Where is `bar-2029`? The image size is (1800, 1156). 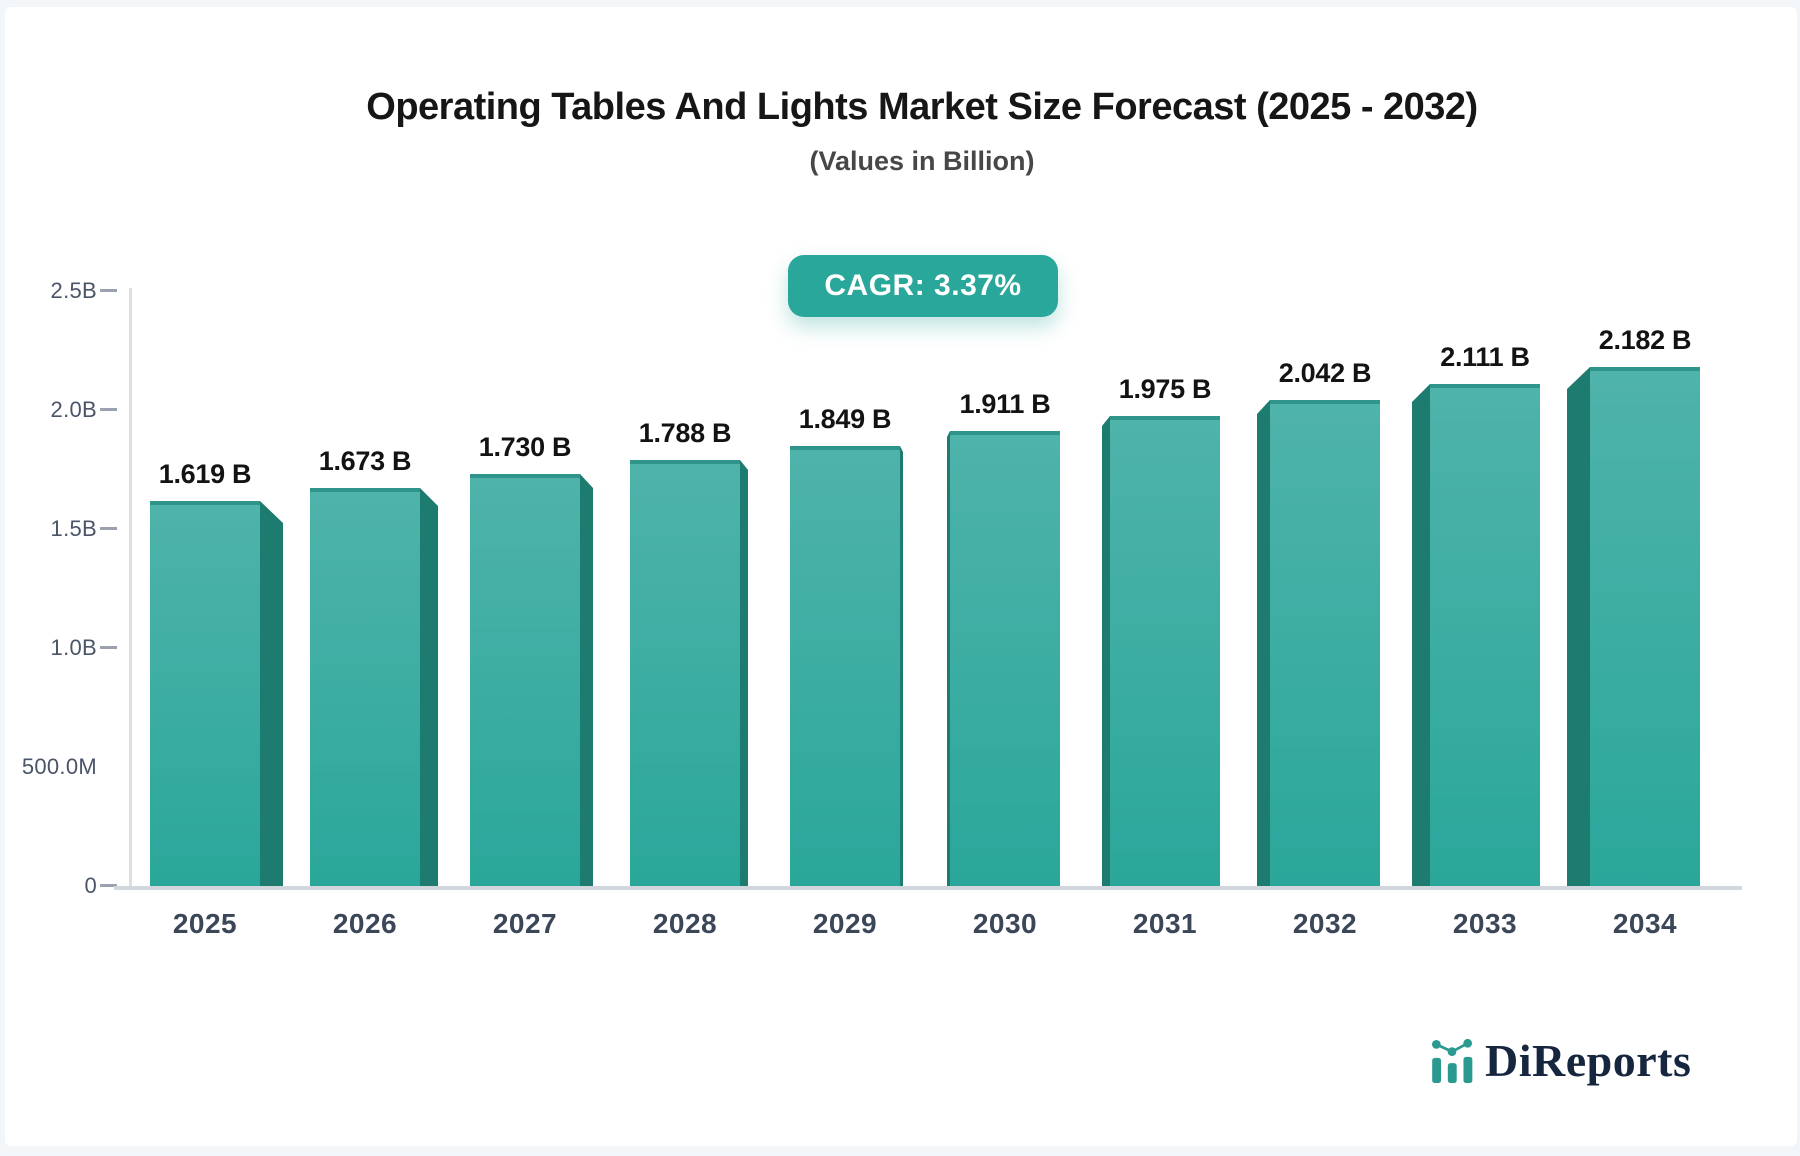 bar-2029 is located at coordinates (845, 666).